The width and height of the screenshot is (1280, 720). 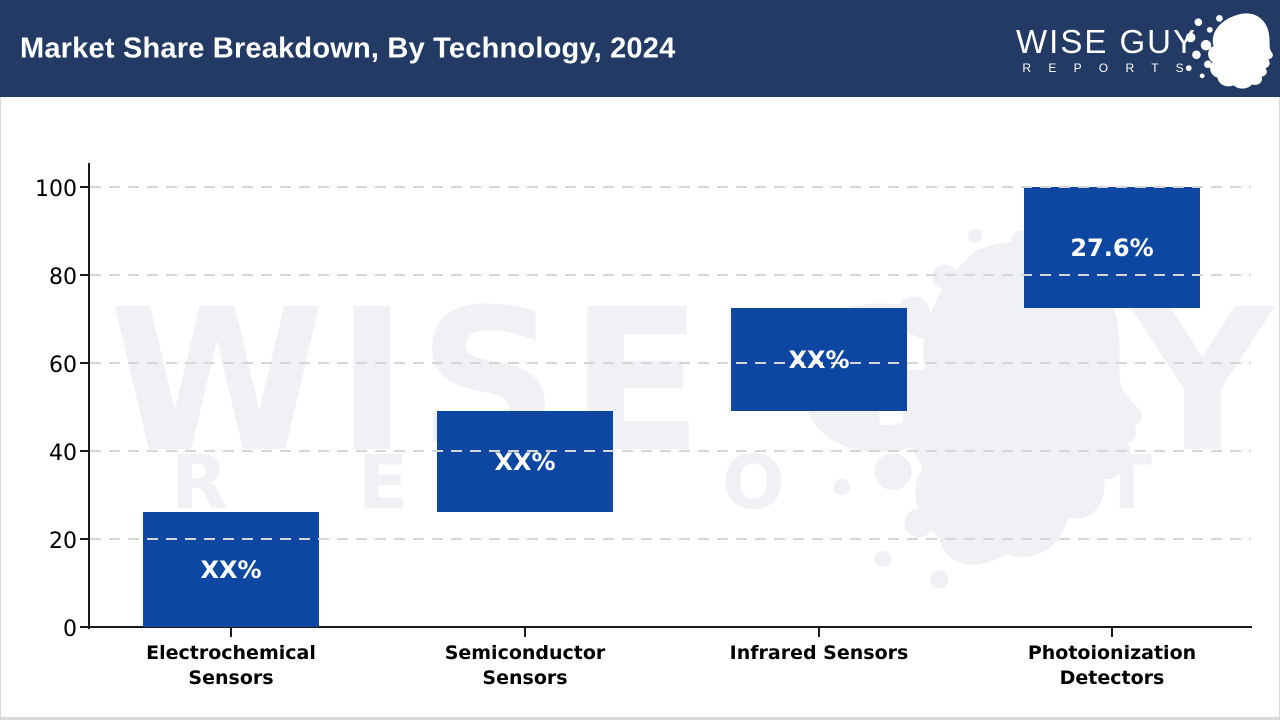 What do you see at coordinates (231, 665) in the screenshot?
I see `x-category-label: Electrochemical Sensors` at bounding box center [231, 665].